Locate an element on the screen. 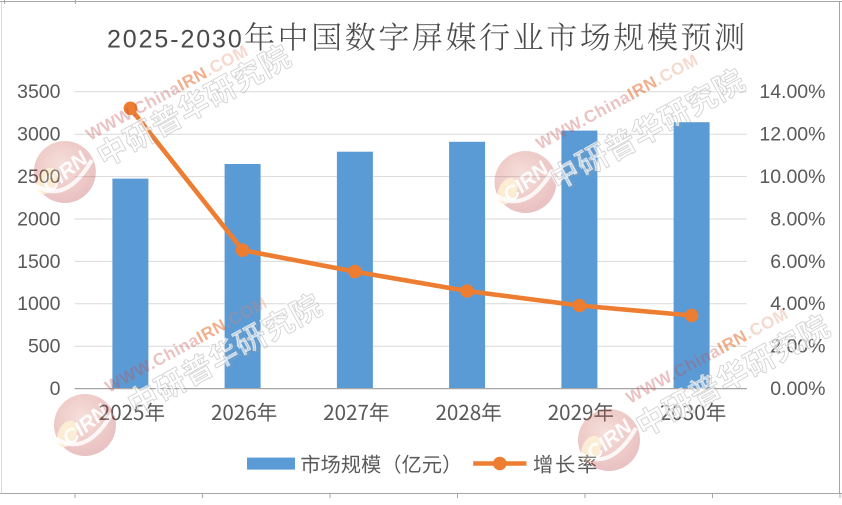  svg-text: 6.00% is located at coordinates (797, 262).